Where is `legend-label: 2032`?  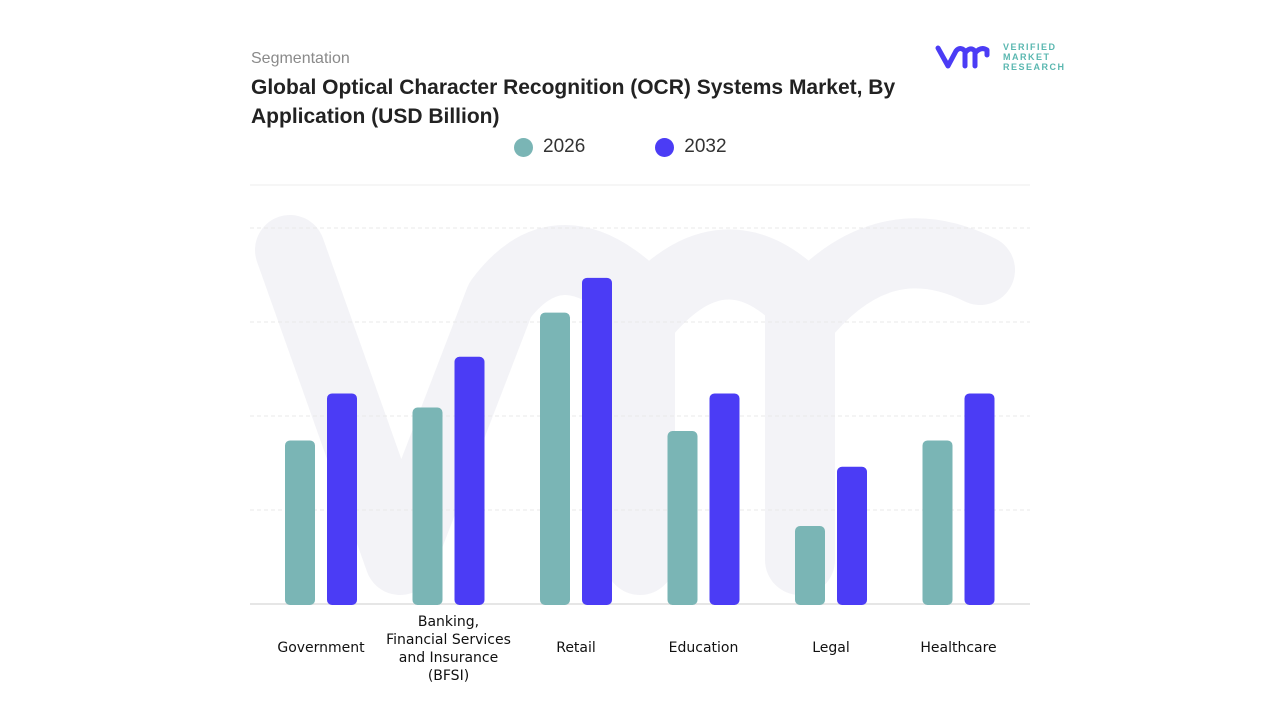
legend-label: 2032 is located at coordinates (705, 146).